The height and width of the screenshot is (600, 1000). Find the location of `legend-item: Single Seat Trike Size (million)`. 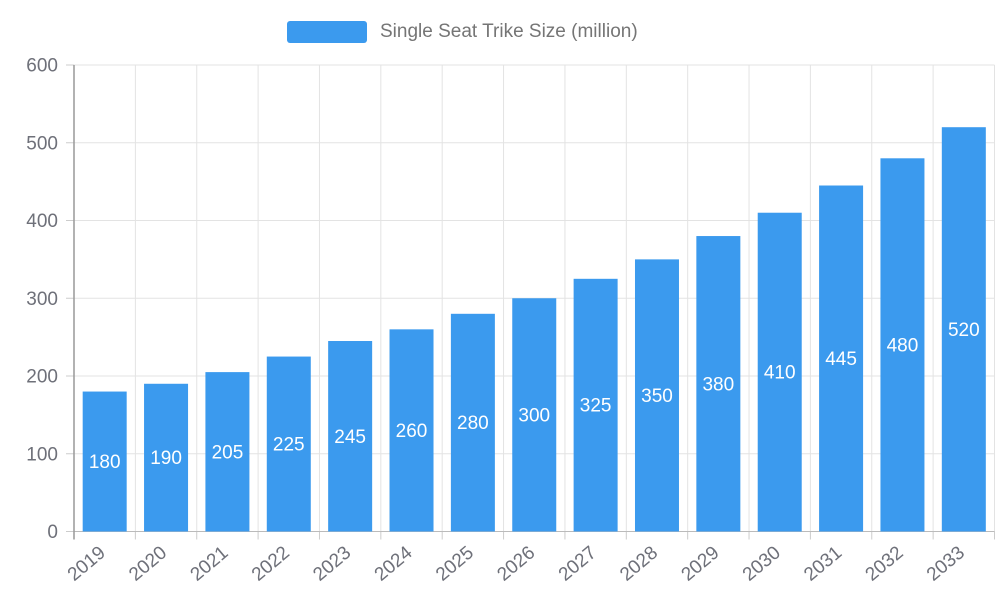

legend-item: Single Seat Trike Size (million) is located at coordinates (462, 32).